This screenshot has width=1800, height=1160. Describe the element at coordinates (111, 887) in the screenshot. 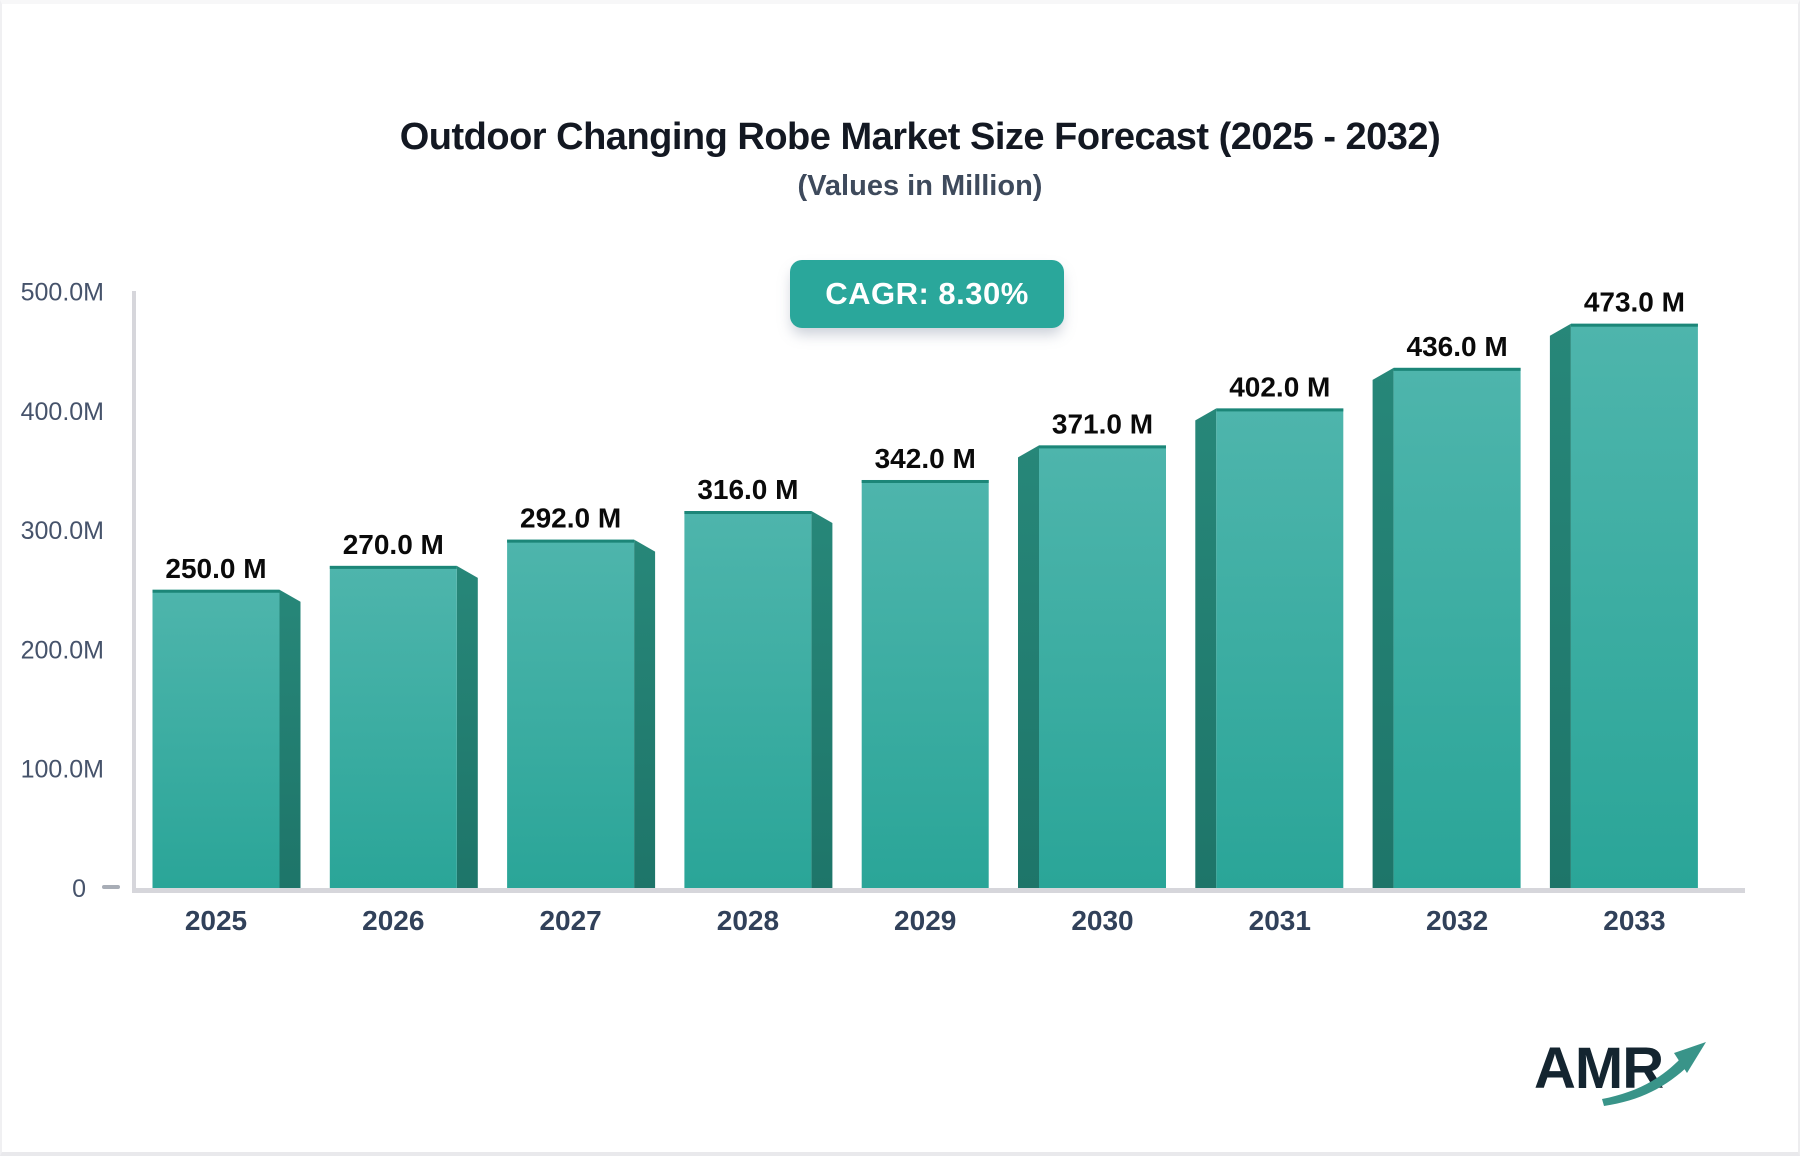

I see `zero-tick-dash` at that location.